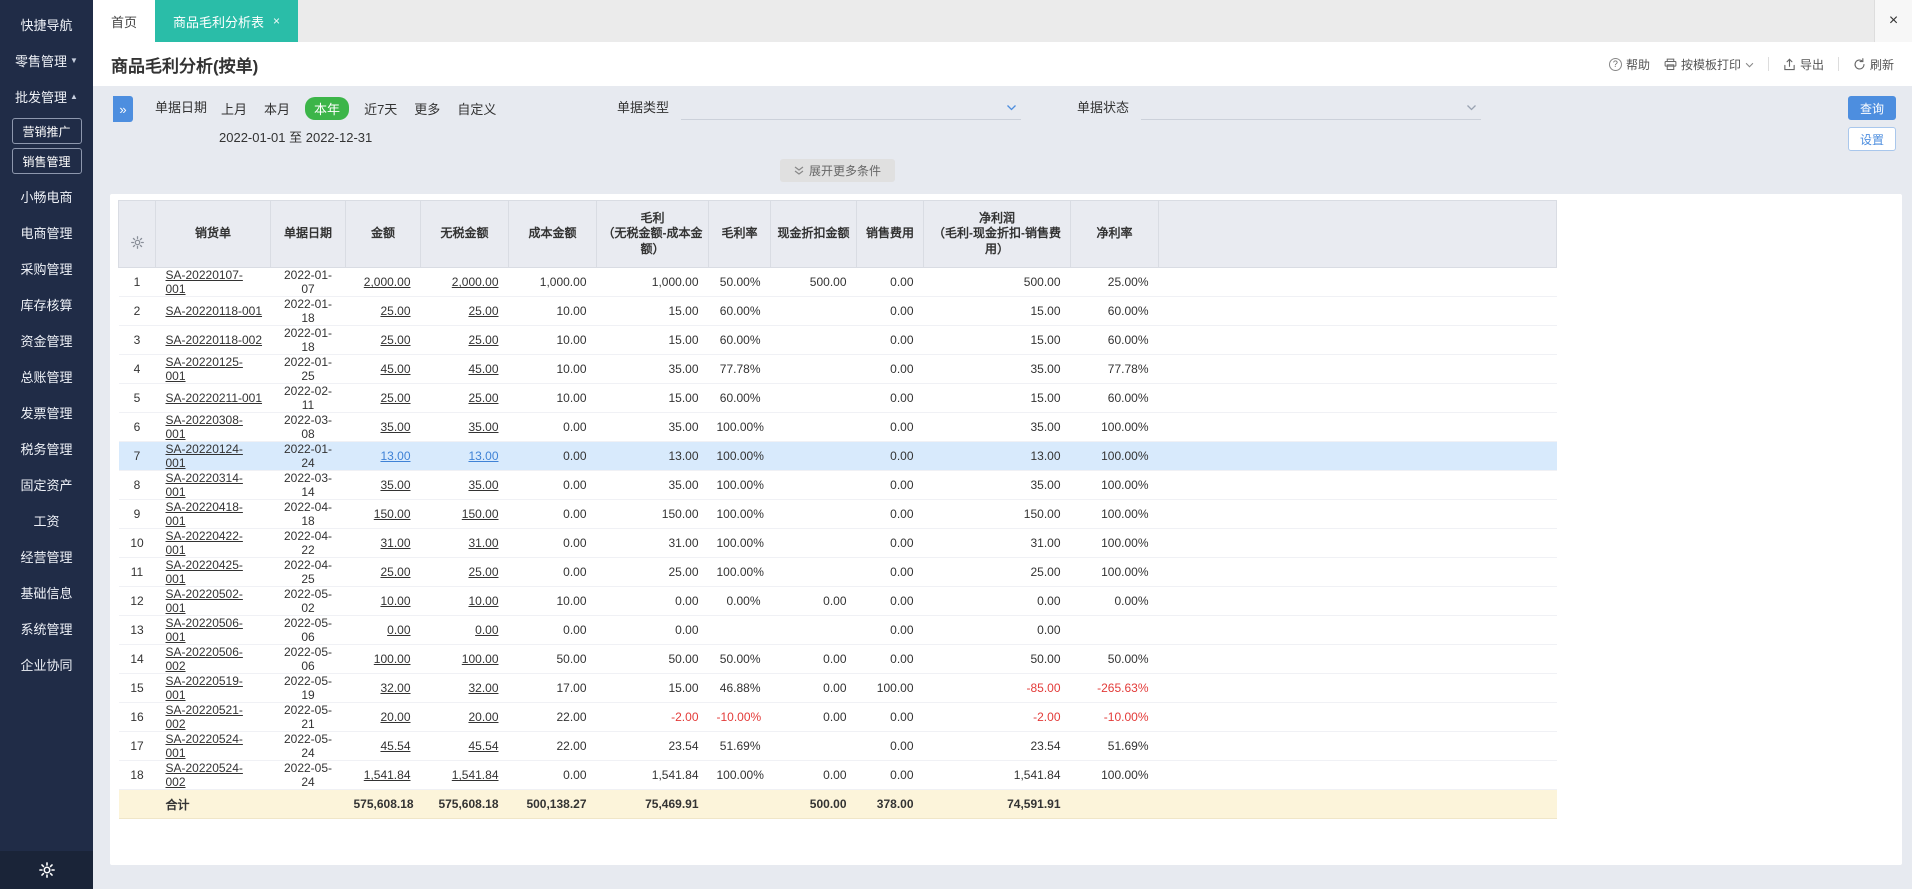 The width and height of the screenshot is (1912, 889). What do you see at coordinates (1114, 234) in the screenshot?
I see `column-header: 净利率` at bounding box center [1114, 234].